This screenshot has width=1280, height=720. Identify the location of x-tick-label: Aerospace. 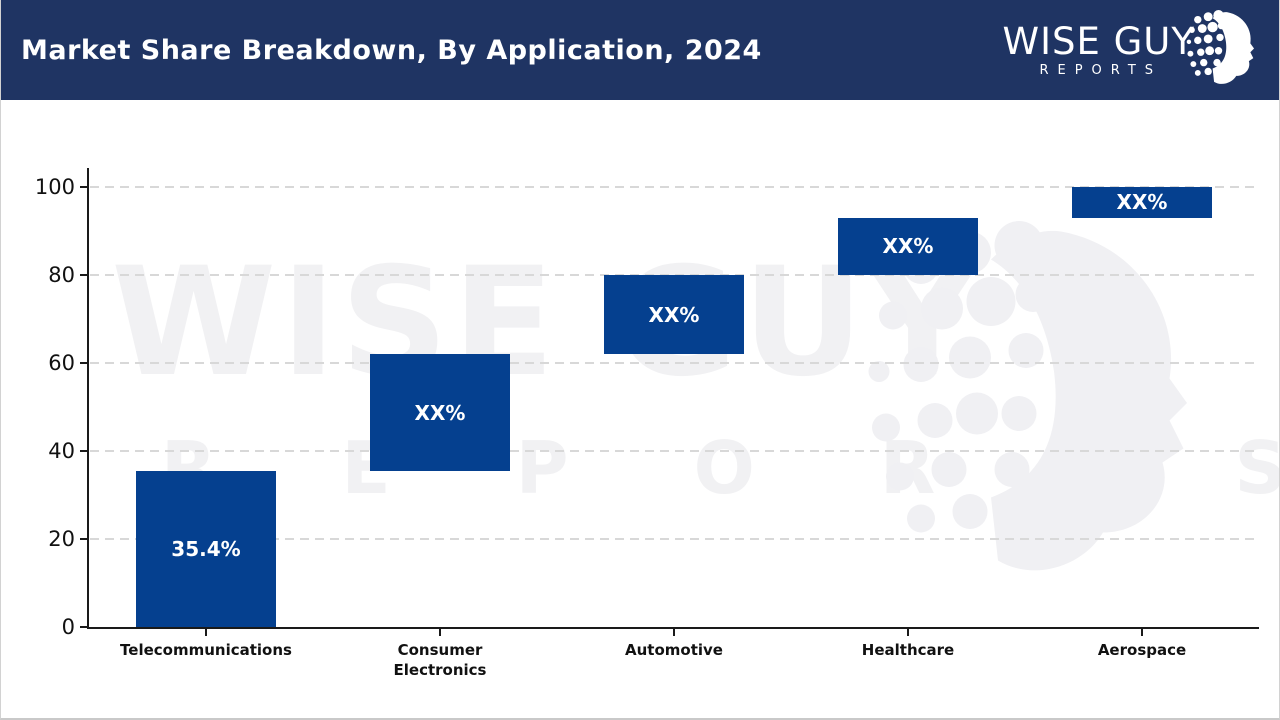
(1142, 650).